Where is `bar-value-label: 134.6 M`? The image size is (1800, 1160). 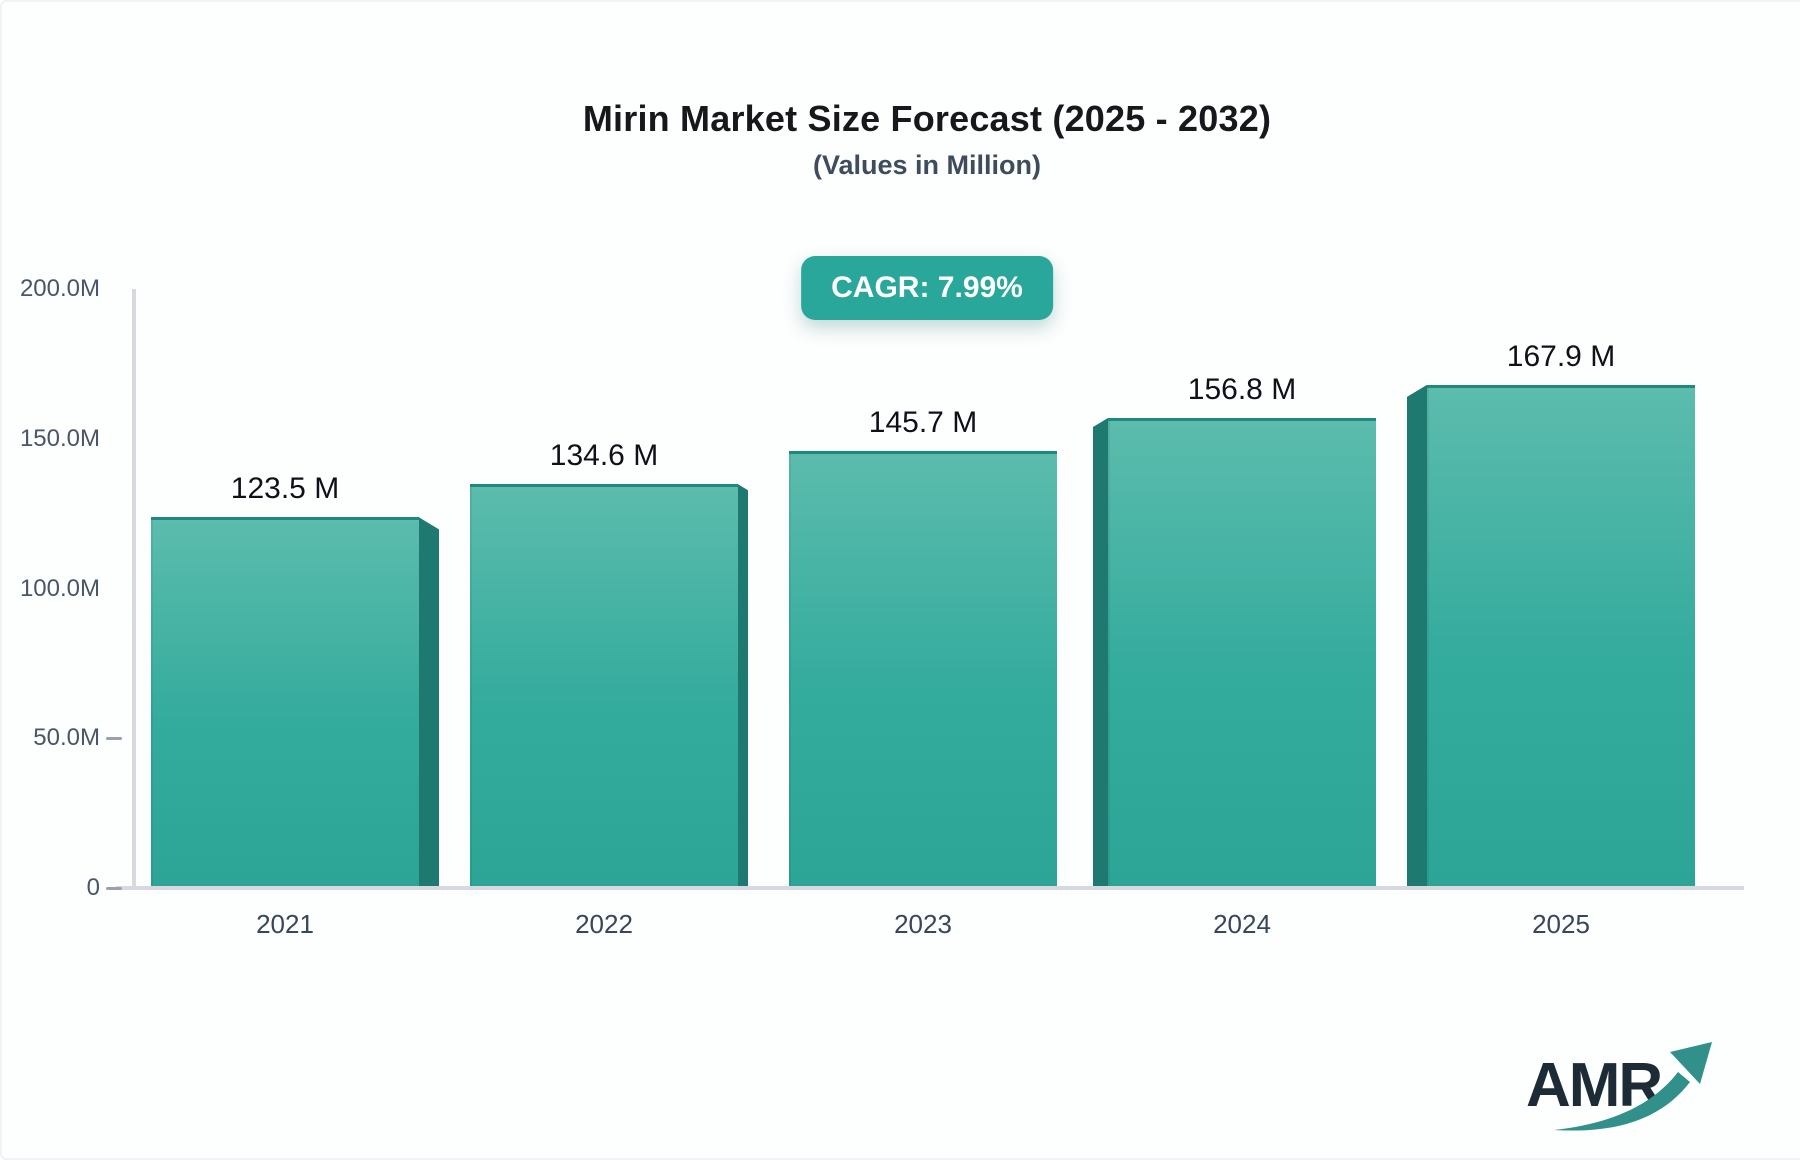
bar-value-label: 134.6 M is located at coordinates (604, 456).